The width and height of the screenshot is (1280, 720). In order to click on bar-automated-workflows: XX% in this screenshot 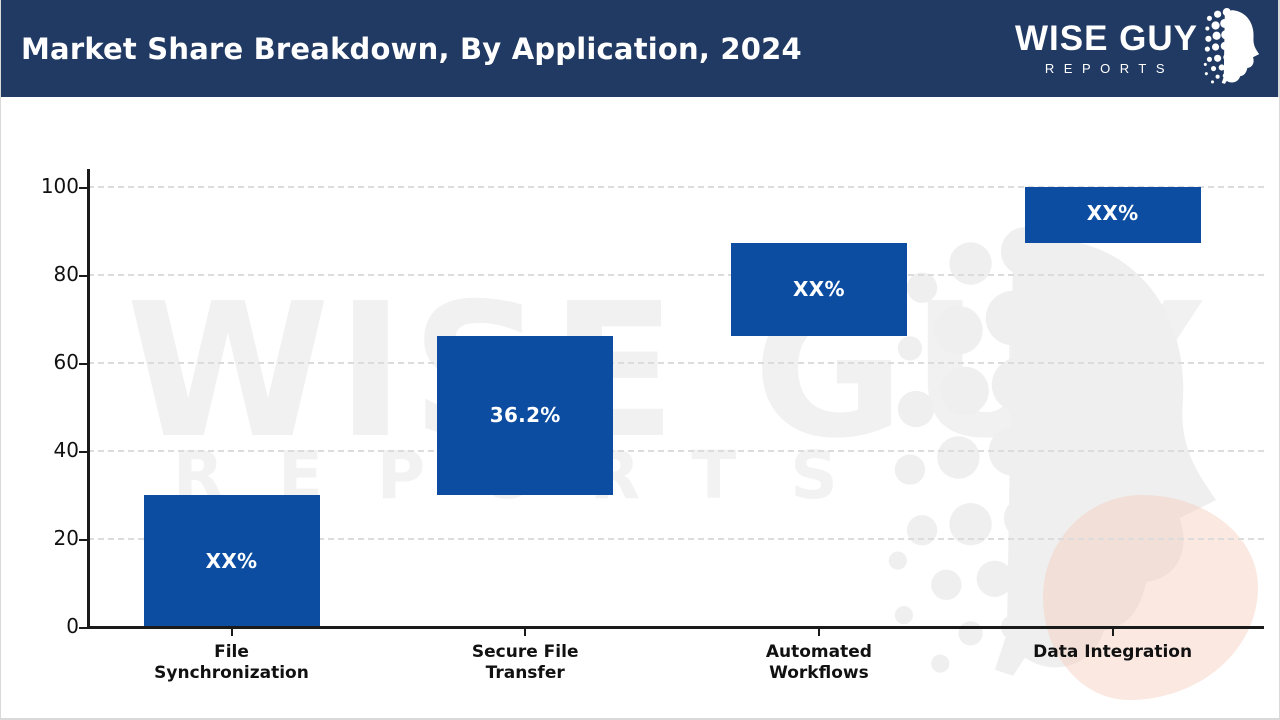, I will do `click(818, 289)`.